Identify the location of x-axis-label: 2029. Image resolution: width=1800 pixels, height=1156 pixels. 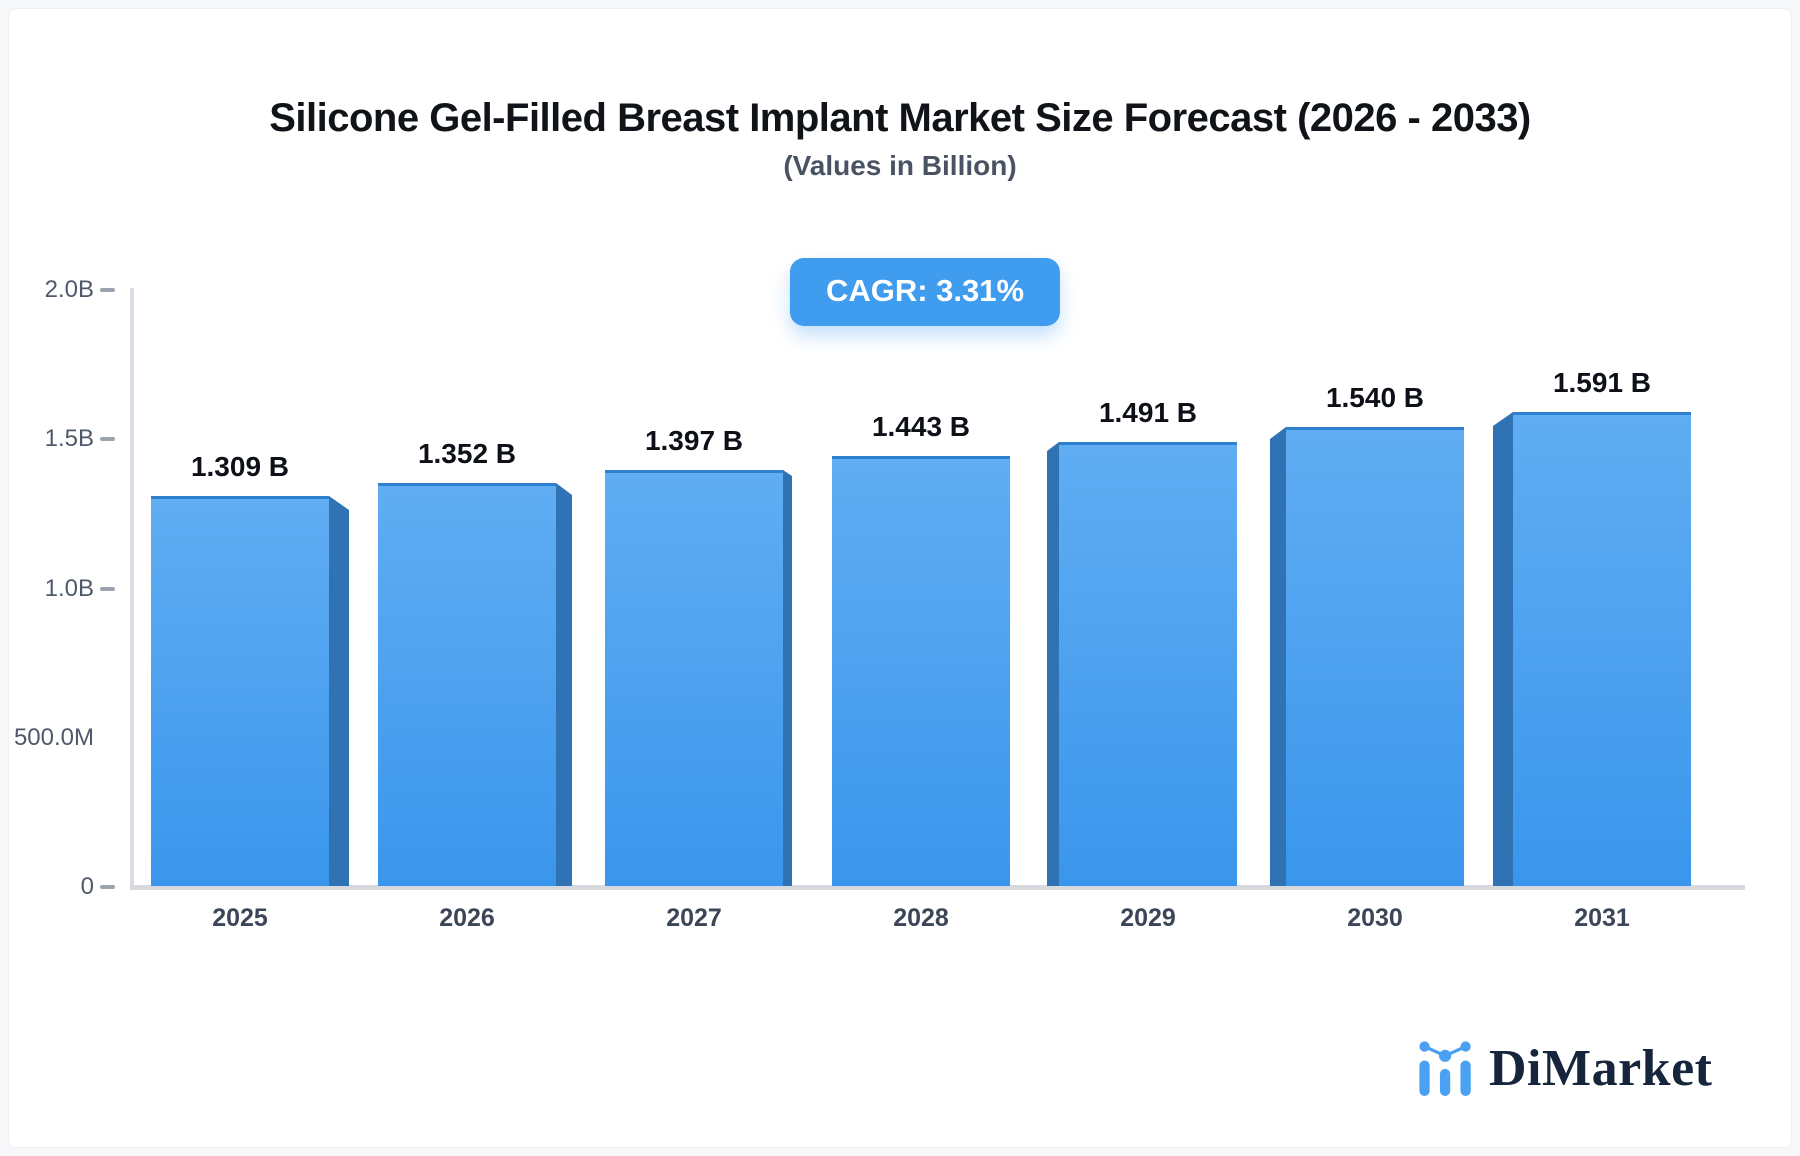
(1148, 918).